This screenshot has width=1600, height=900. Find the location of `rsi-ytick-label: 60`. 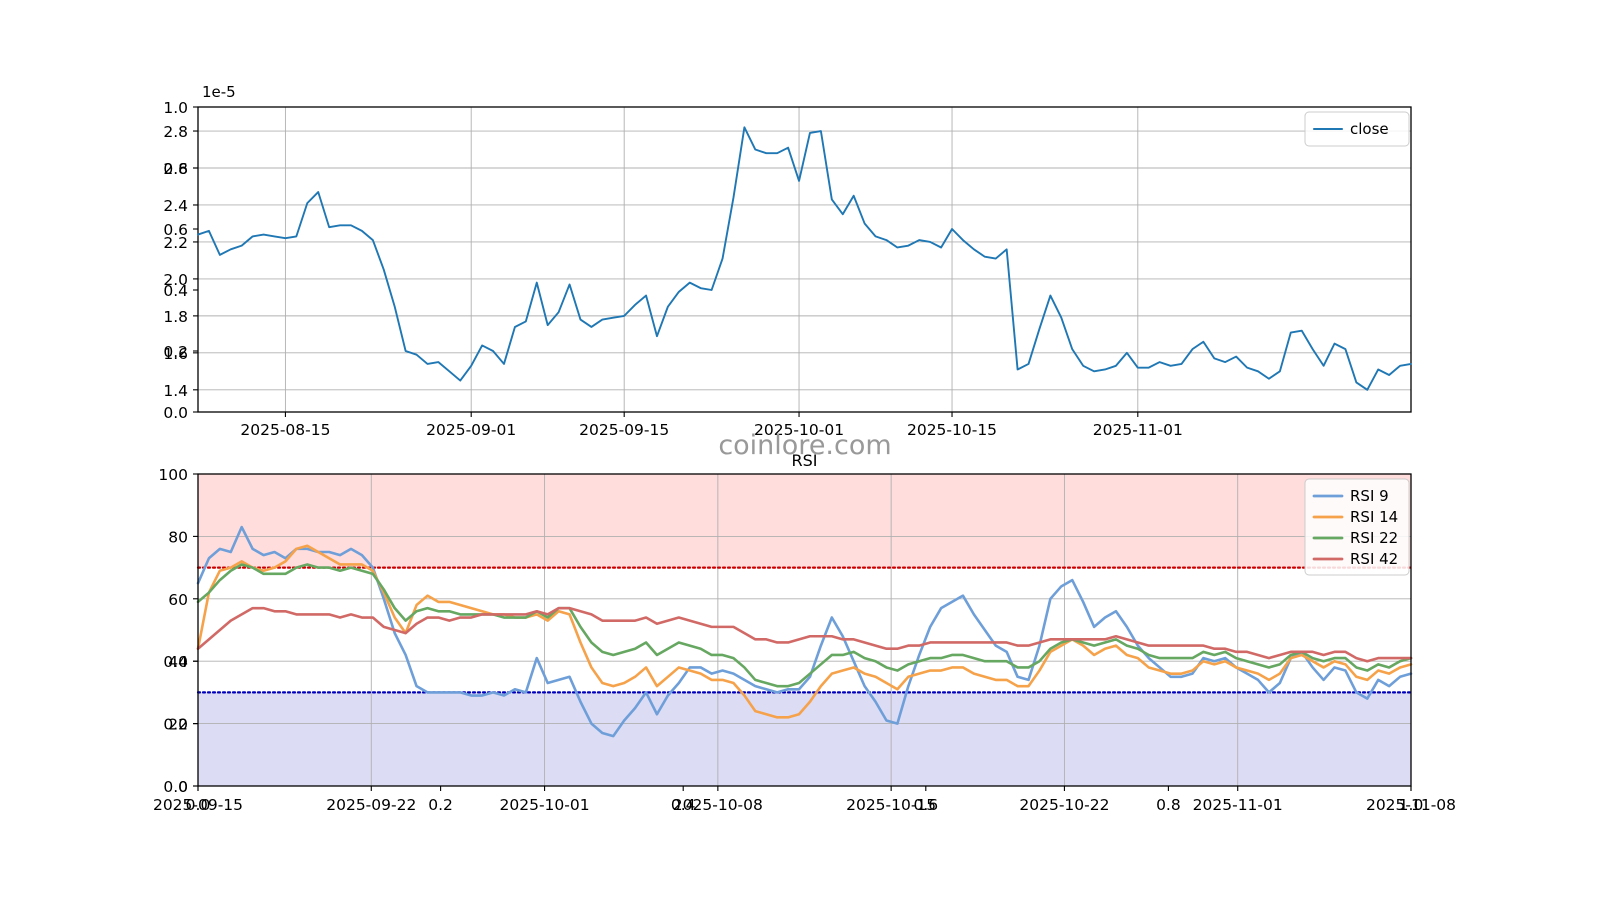

rsi-ytick-label: 60 is located at coordinates (178, 600).